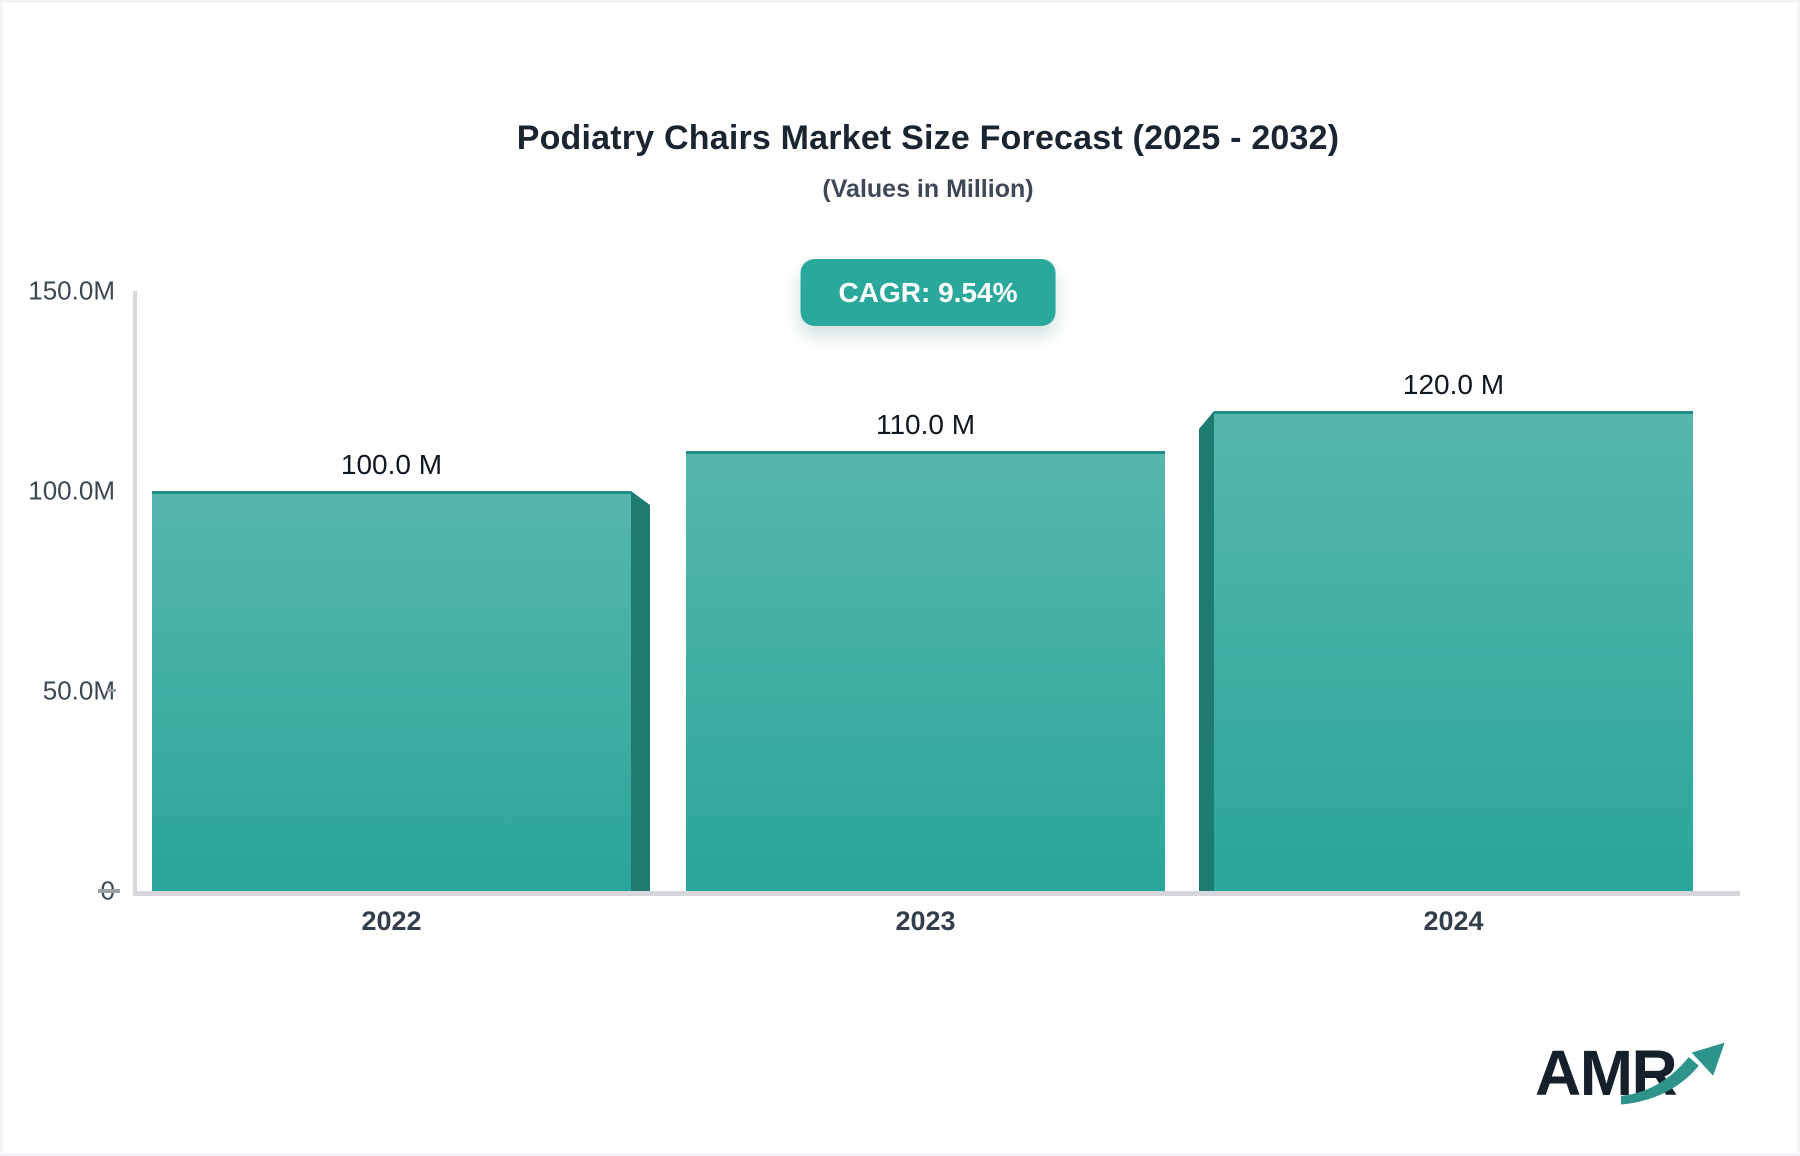  What do you see at coordinates (1673, 1073) in the screenshot?
I see `growth-arrow-icon` at bounding box center [1673, 1073].